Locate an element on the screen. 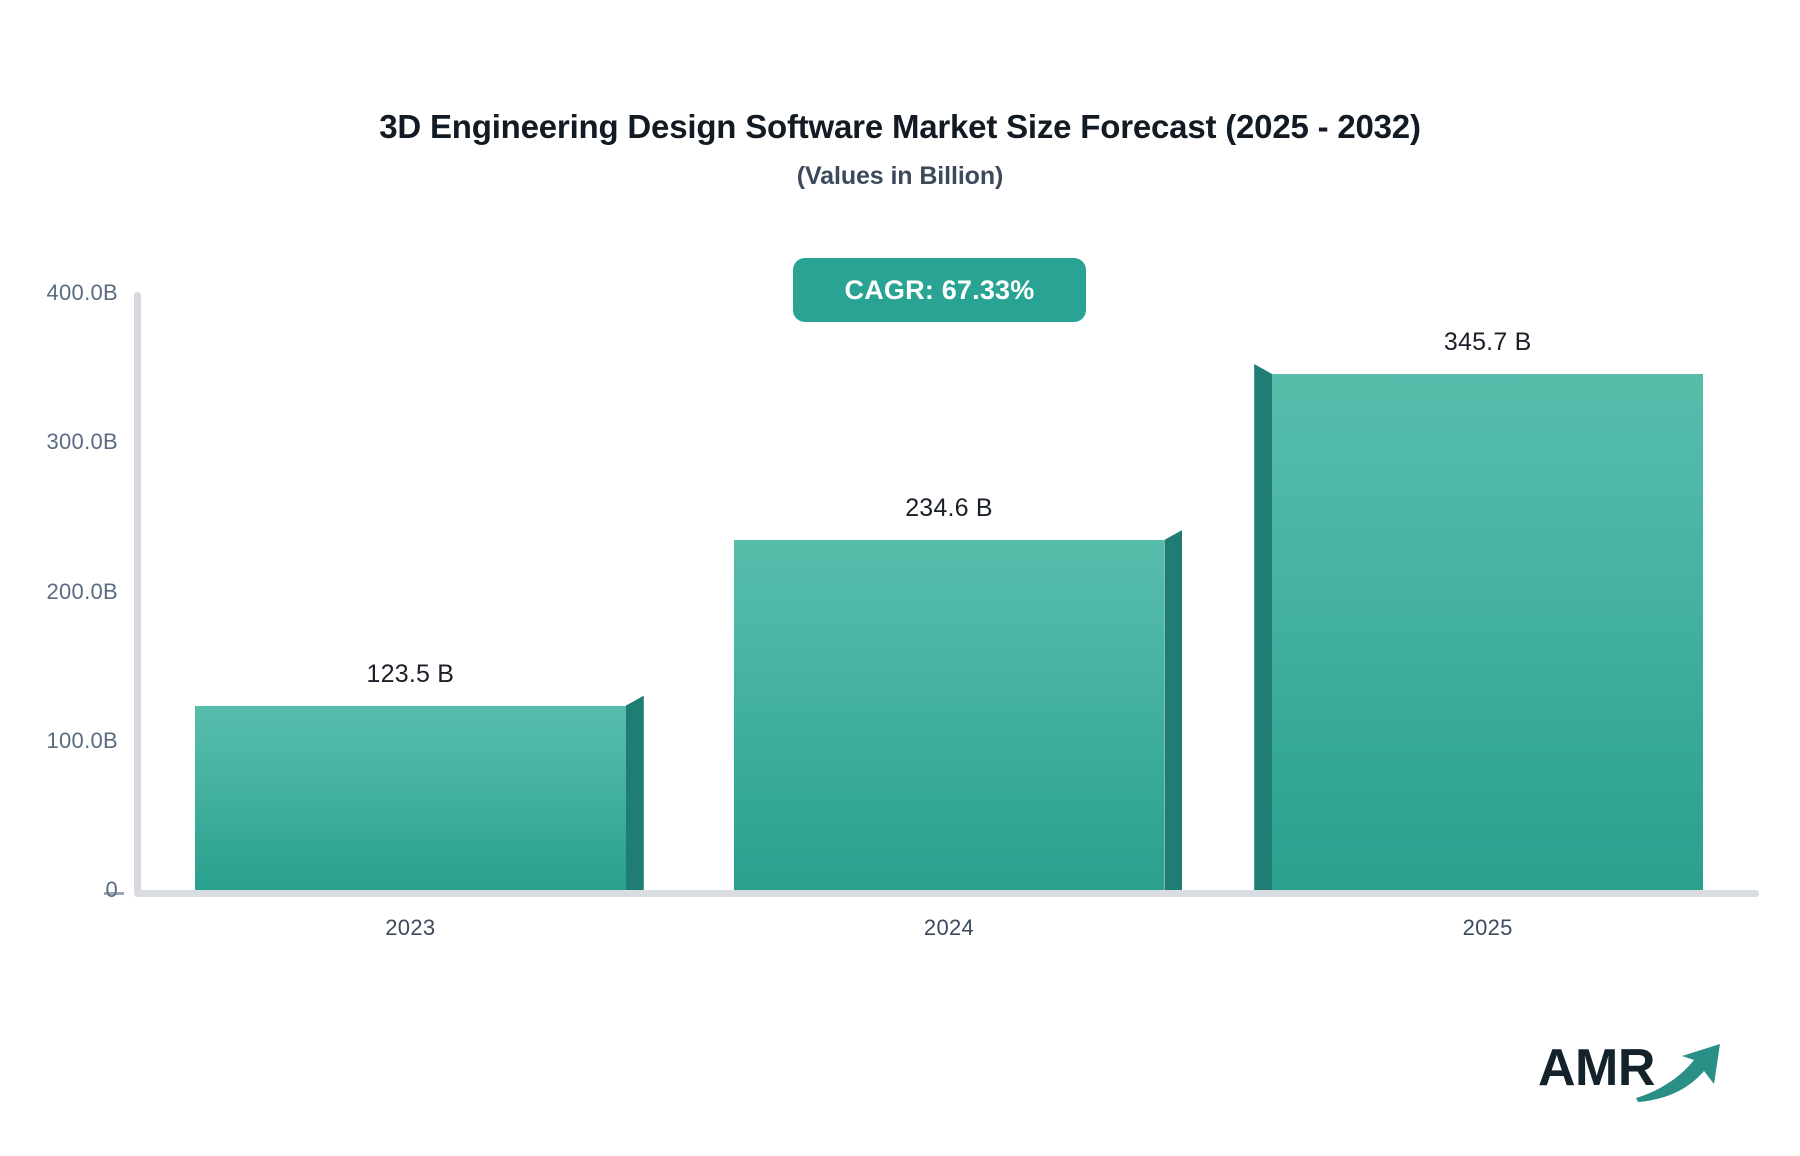  bar-value-label: 234.6 B is located at coordinates (949, 507).